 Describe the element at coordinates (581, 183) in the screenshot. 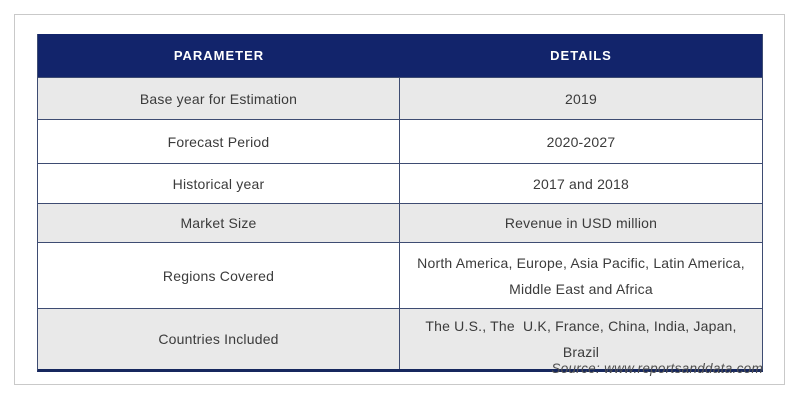

I see `details-cell: 2017 and 2018` at that location.